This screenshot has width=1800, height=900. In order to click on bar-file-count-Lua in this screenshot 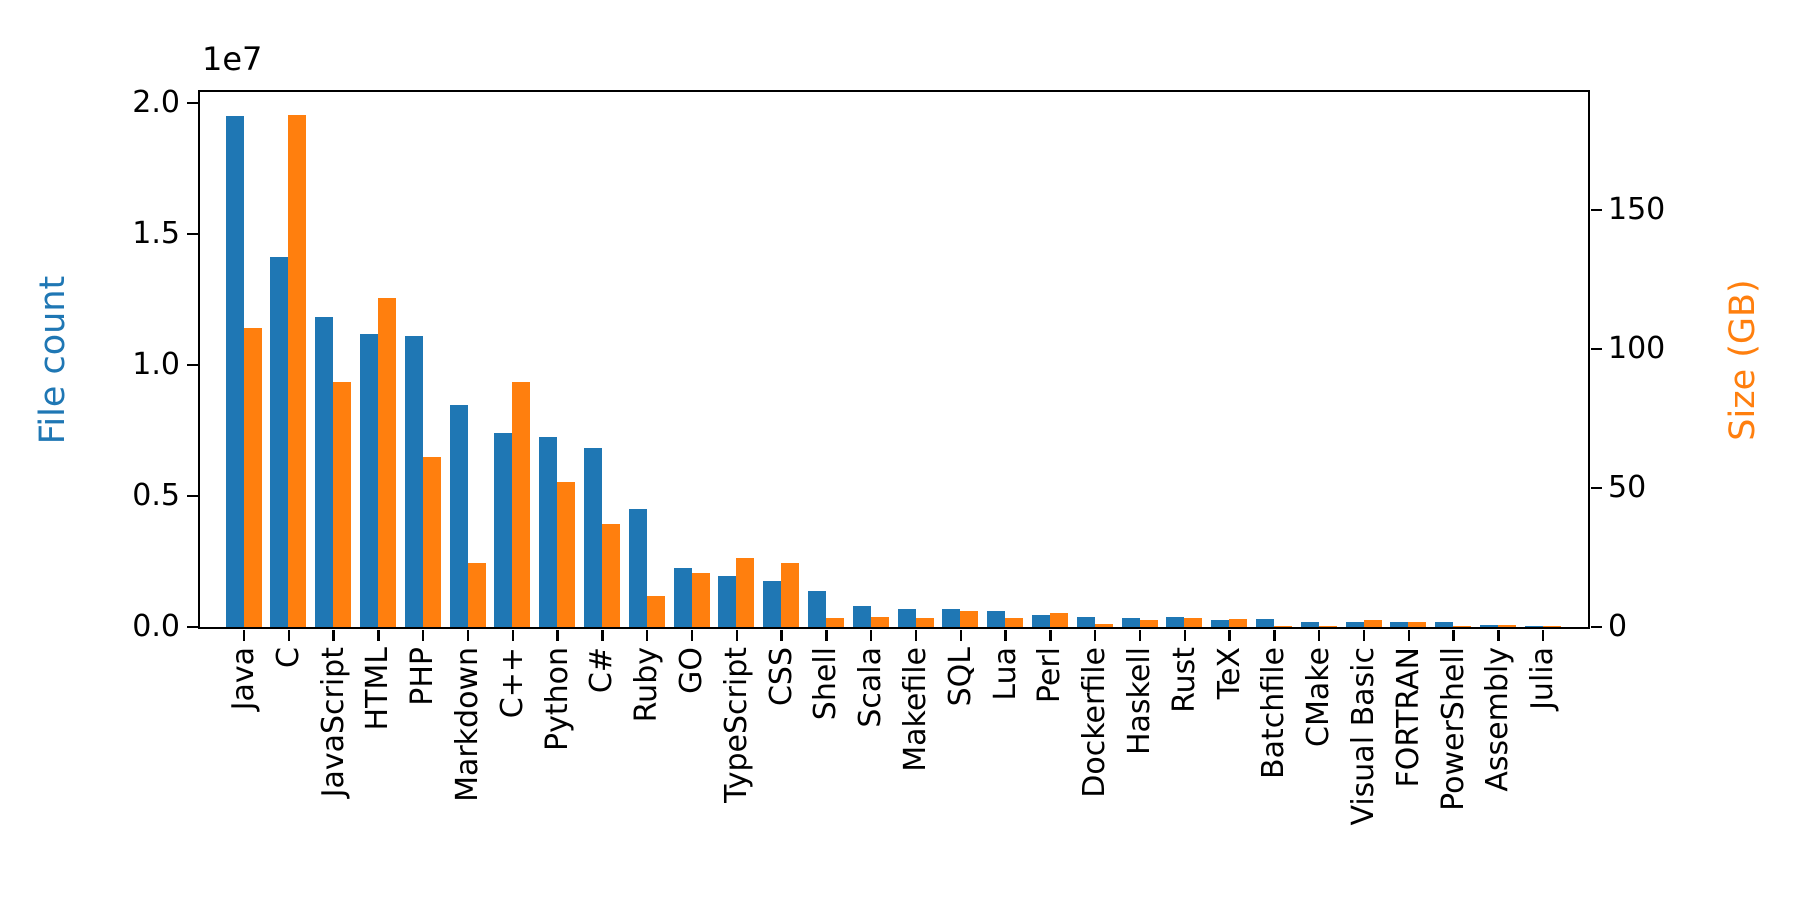, I will do `click(996, 618)`.